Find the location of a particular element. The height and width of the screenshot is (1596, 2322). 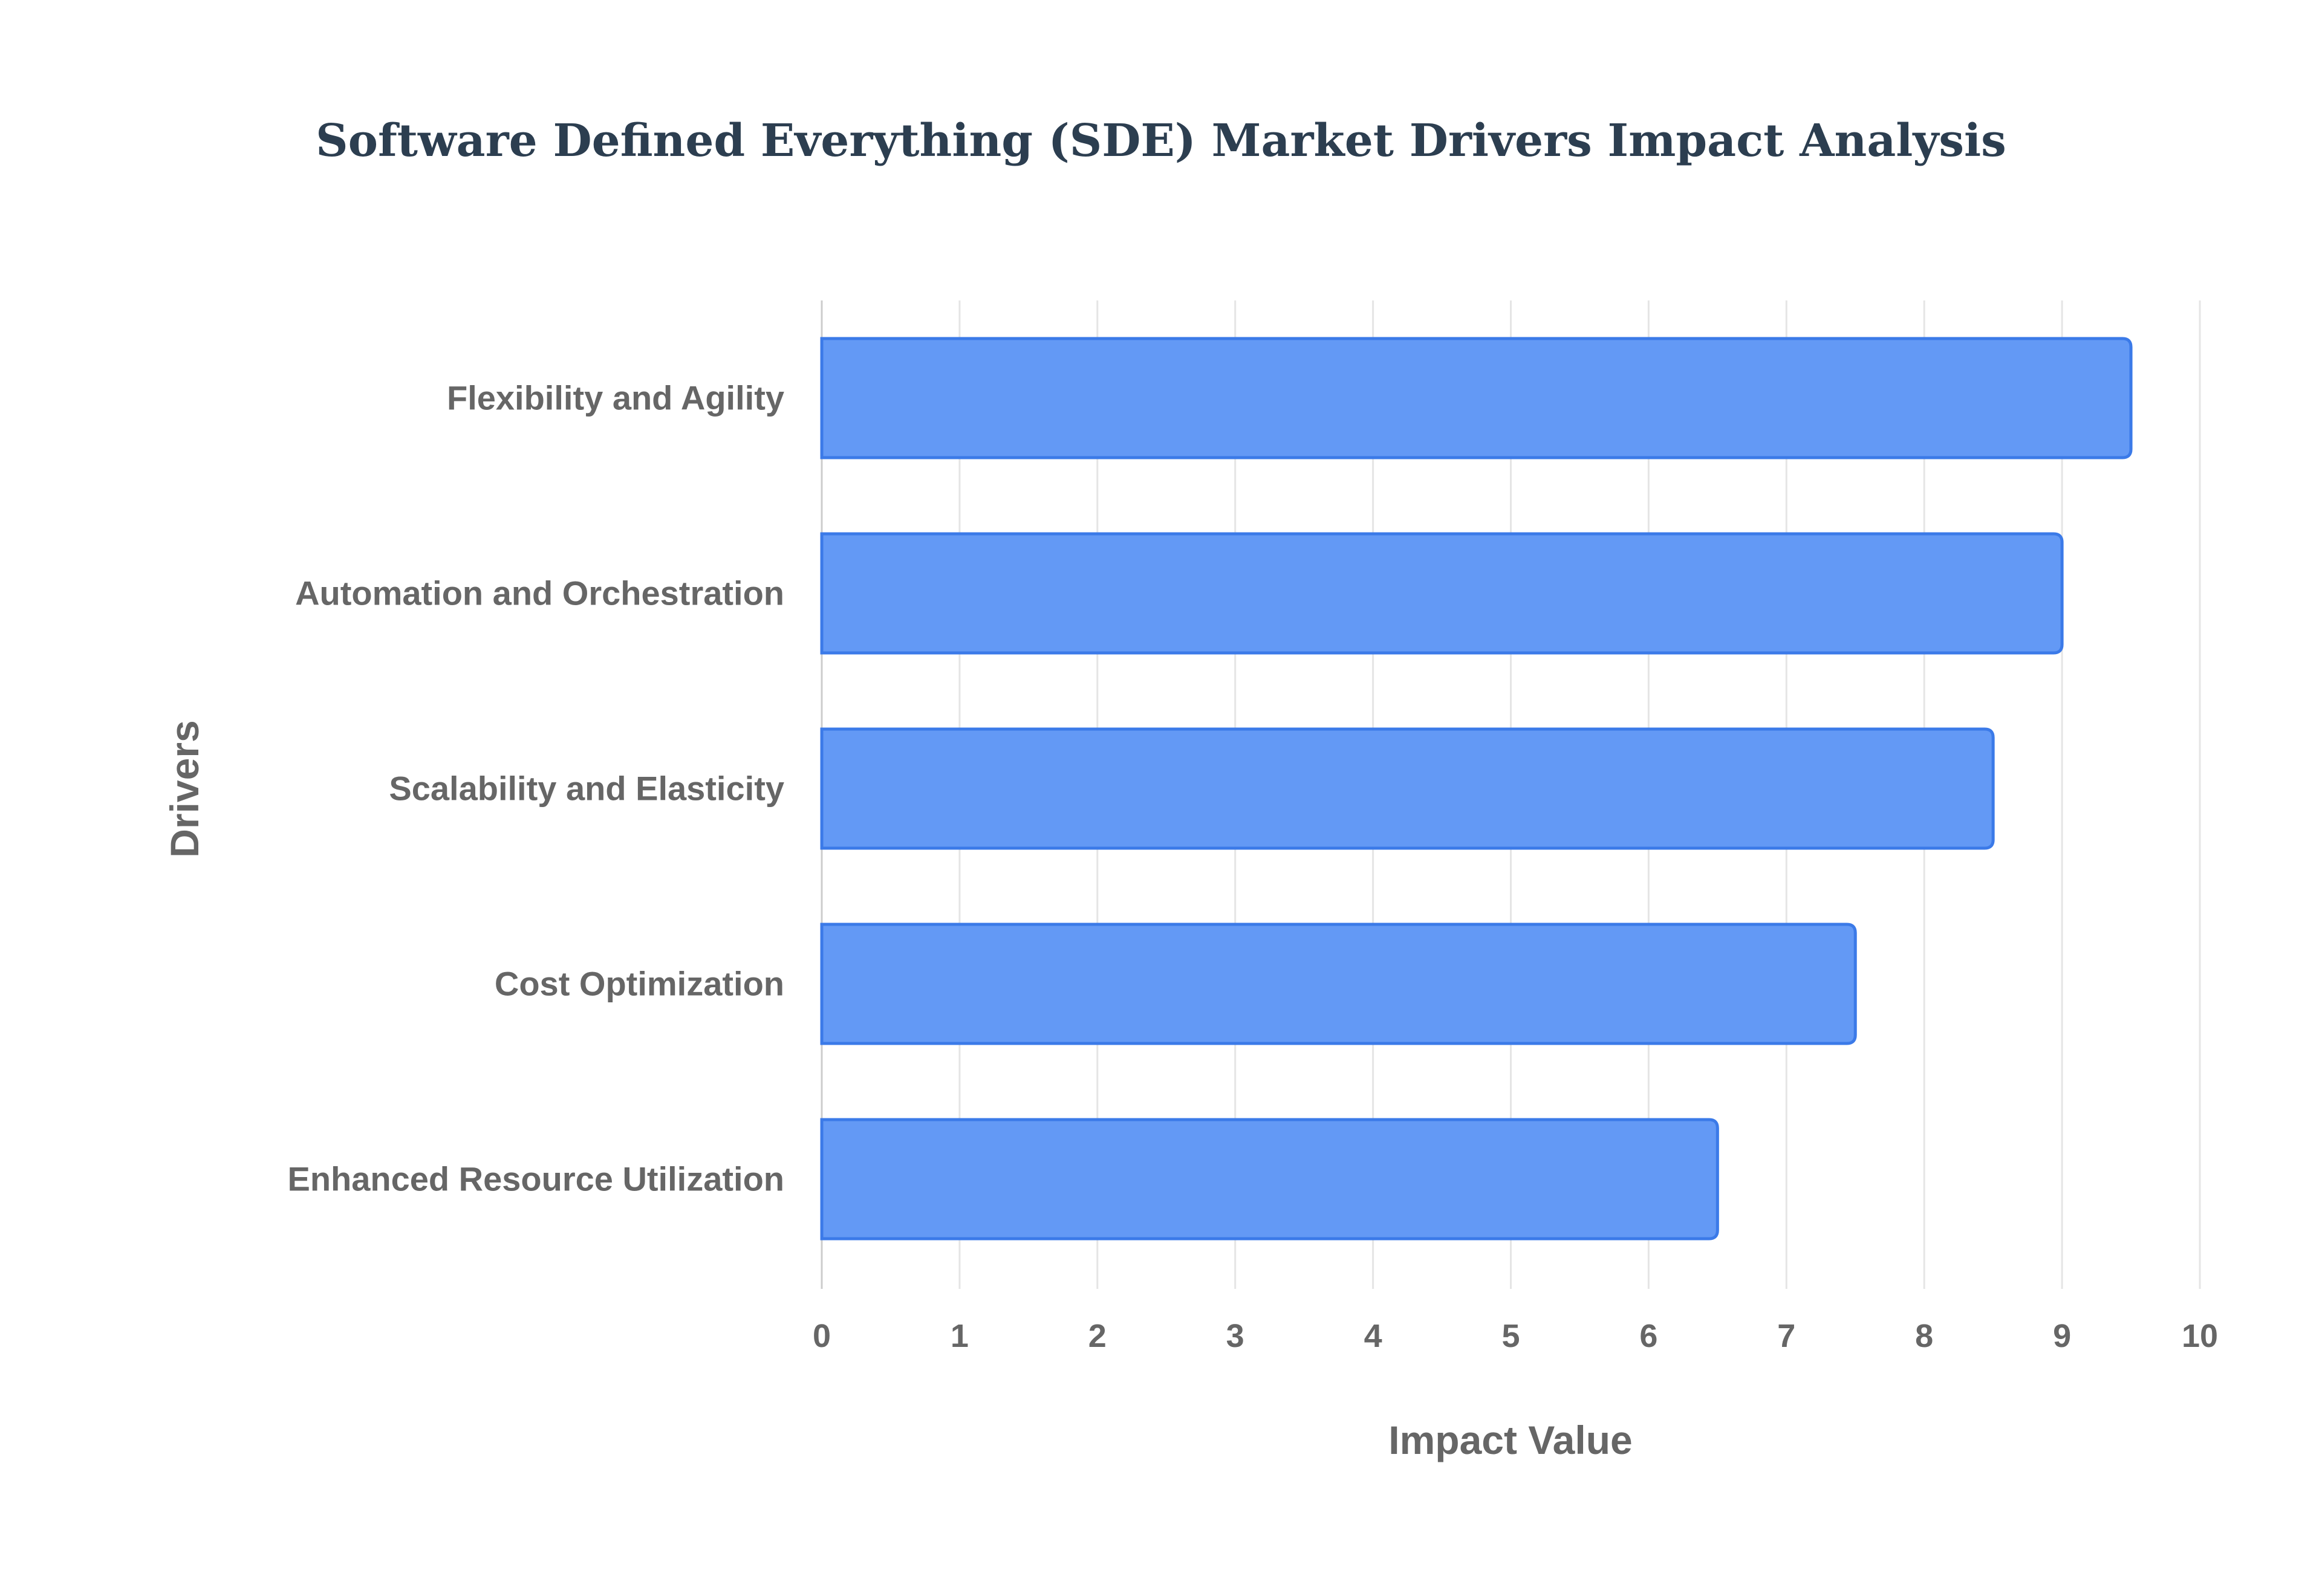

category-label: Flexibility and Agility is located at coordinates (615, 398).